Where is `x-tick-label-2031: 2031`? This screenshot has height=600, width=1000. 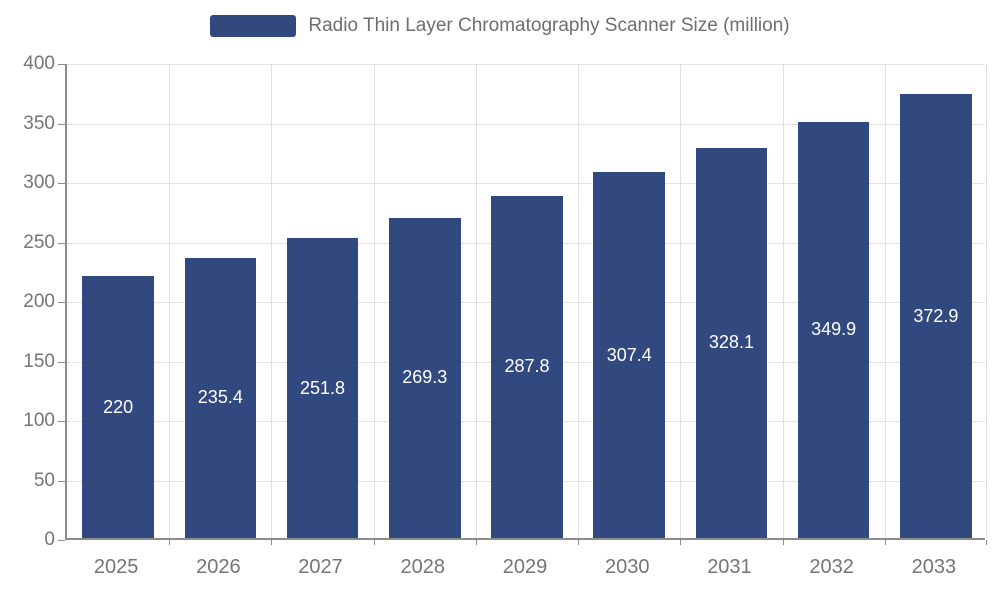 x-tick-label-2031: 2031 is located at coordinates (729, 567).